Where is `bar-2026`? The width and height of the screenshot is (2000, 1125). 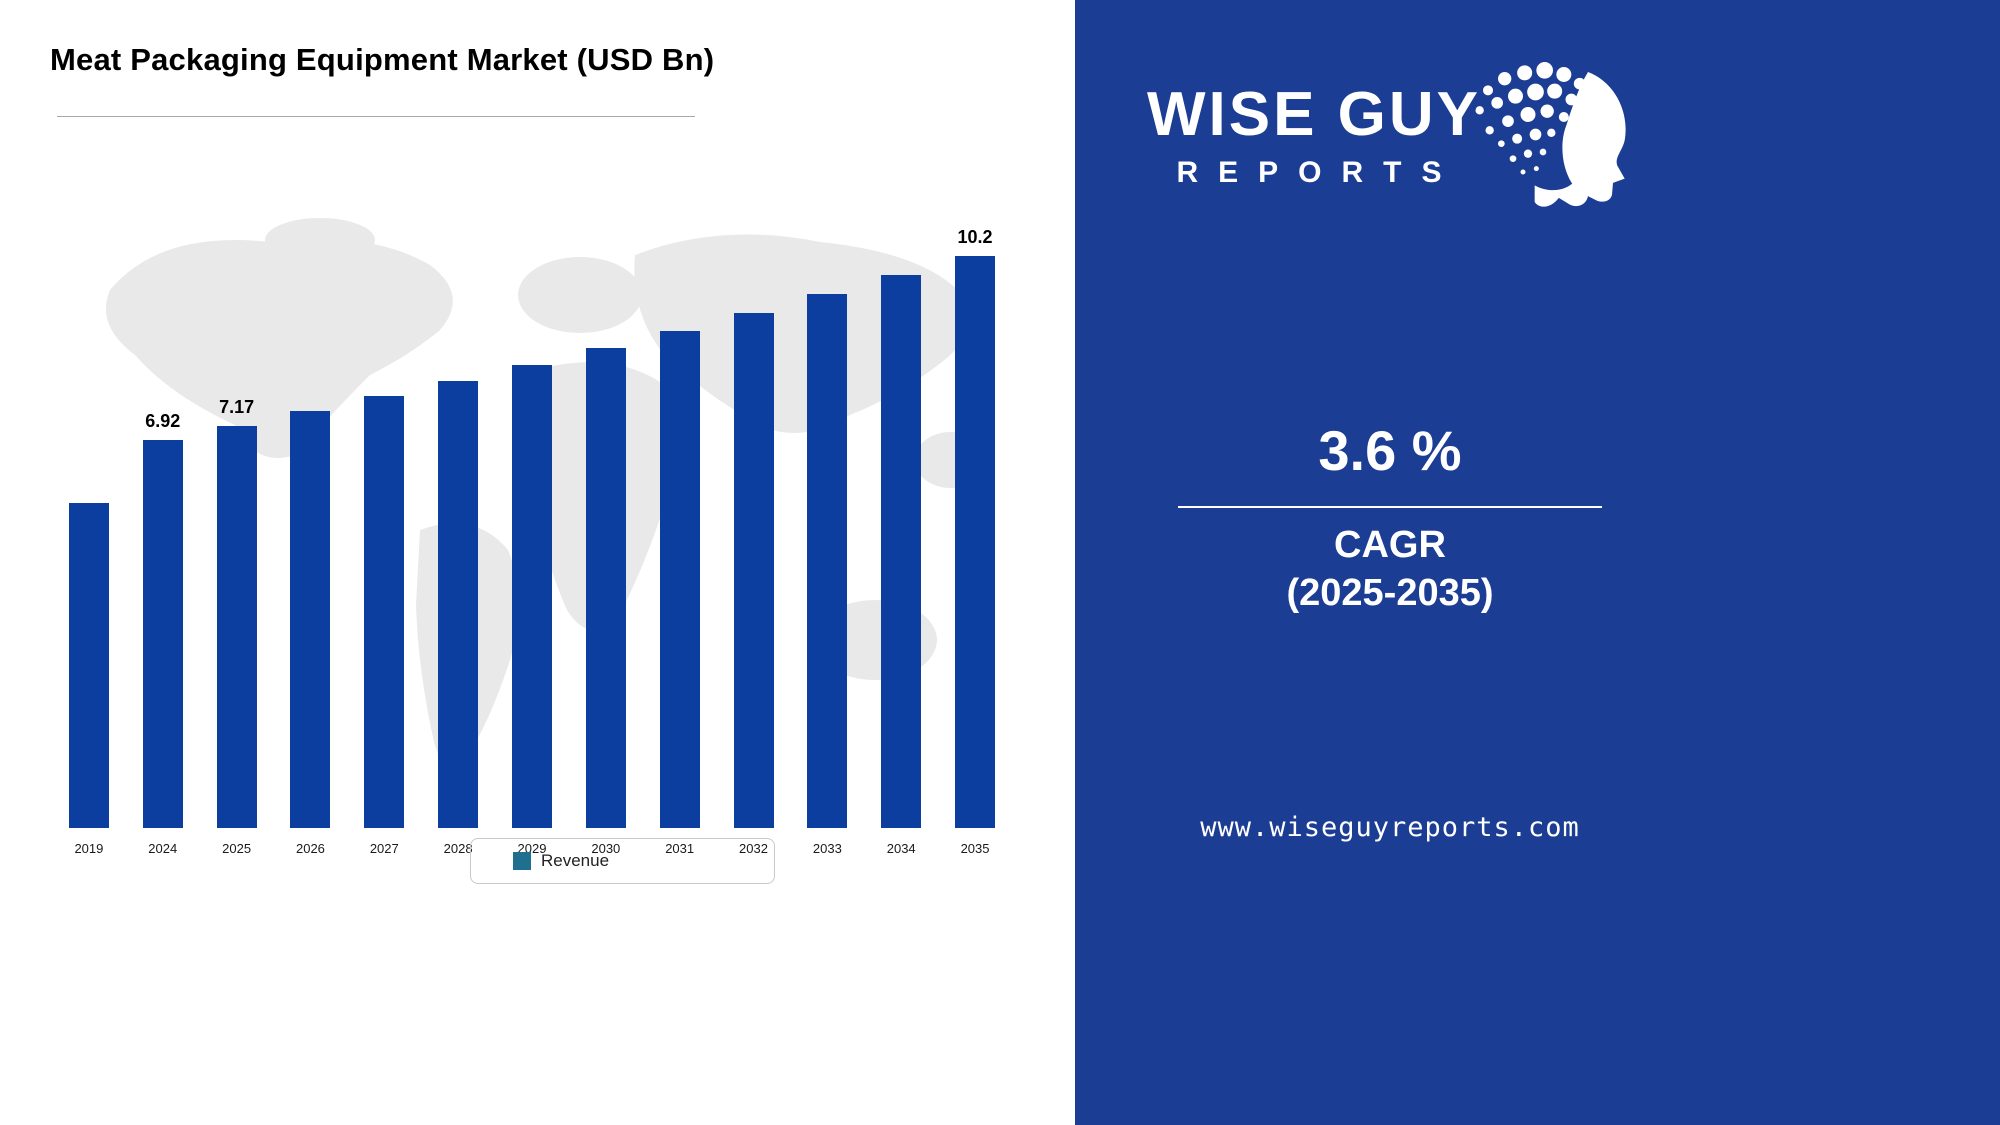 bar-2026 is located at coordinates (310, 619).